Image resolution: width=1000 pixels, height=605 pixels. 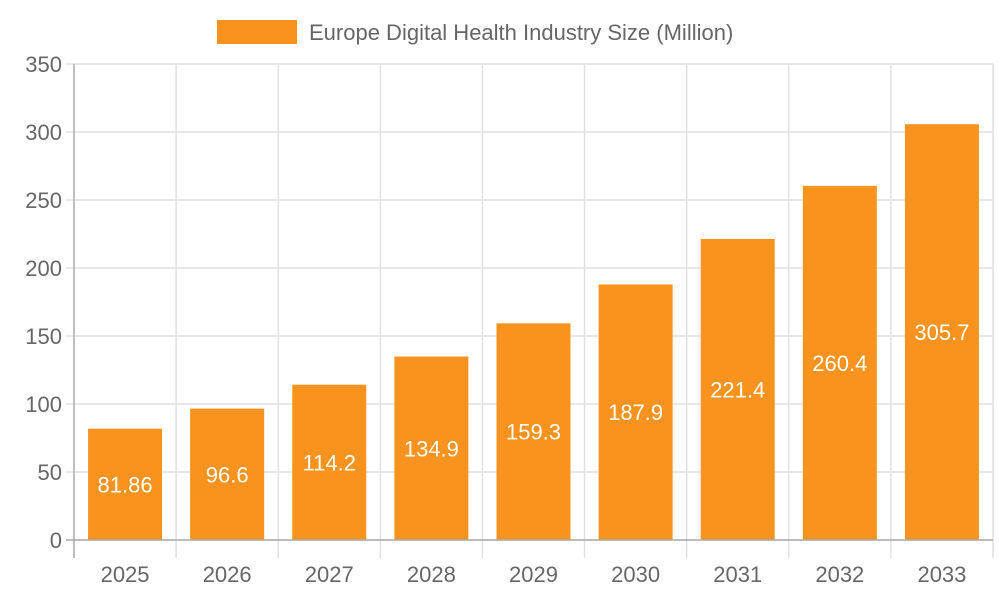 I want to click on data-label: 260.4, so click(x=839, y=363).